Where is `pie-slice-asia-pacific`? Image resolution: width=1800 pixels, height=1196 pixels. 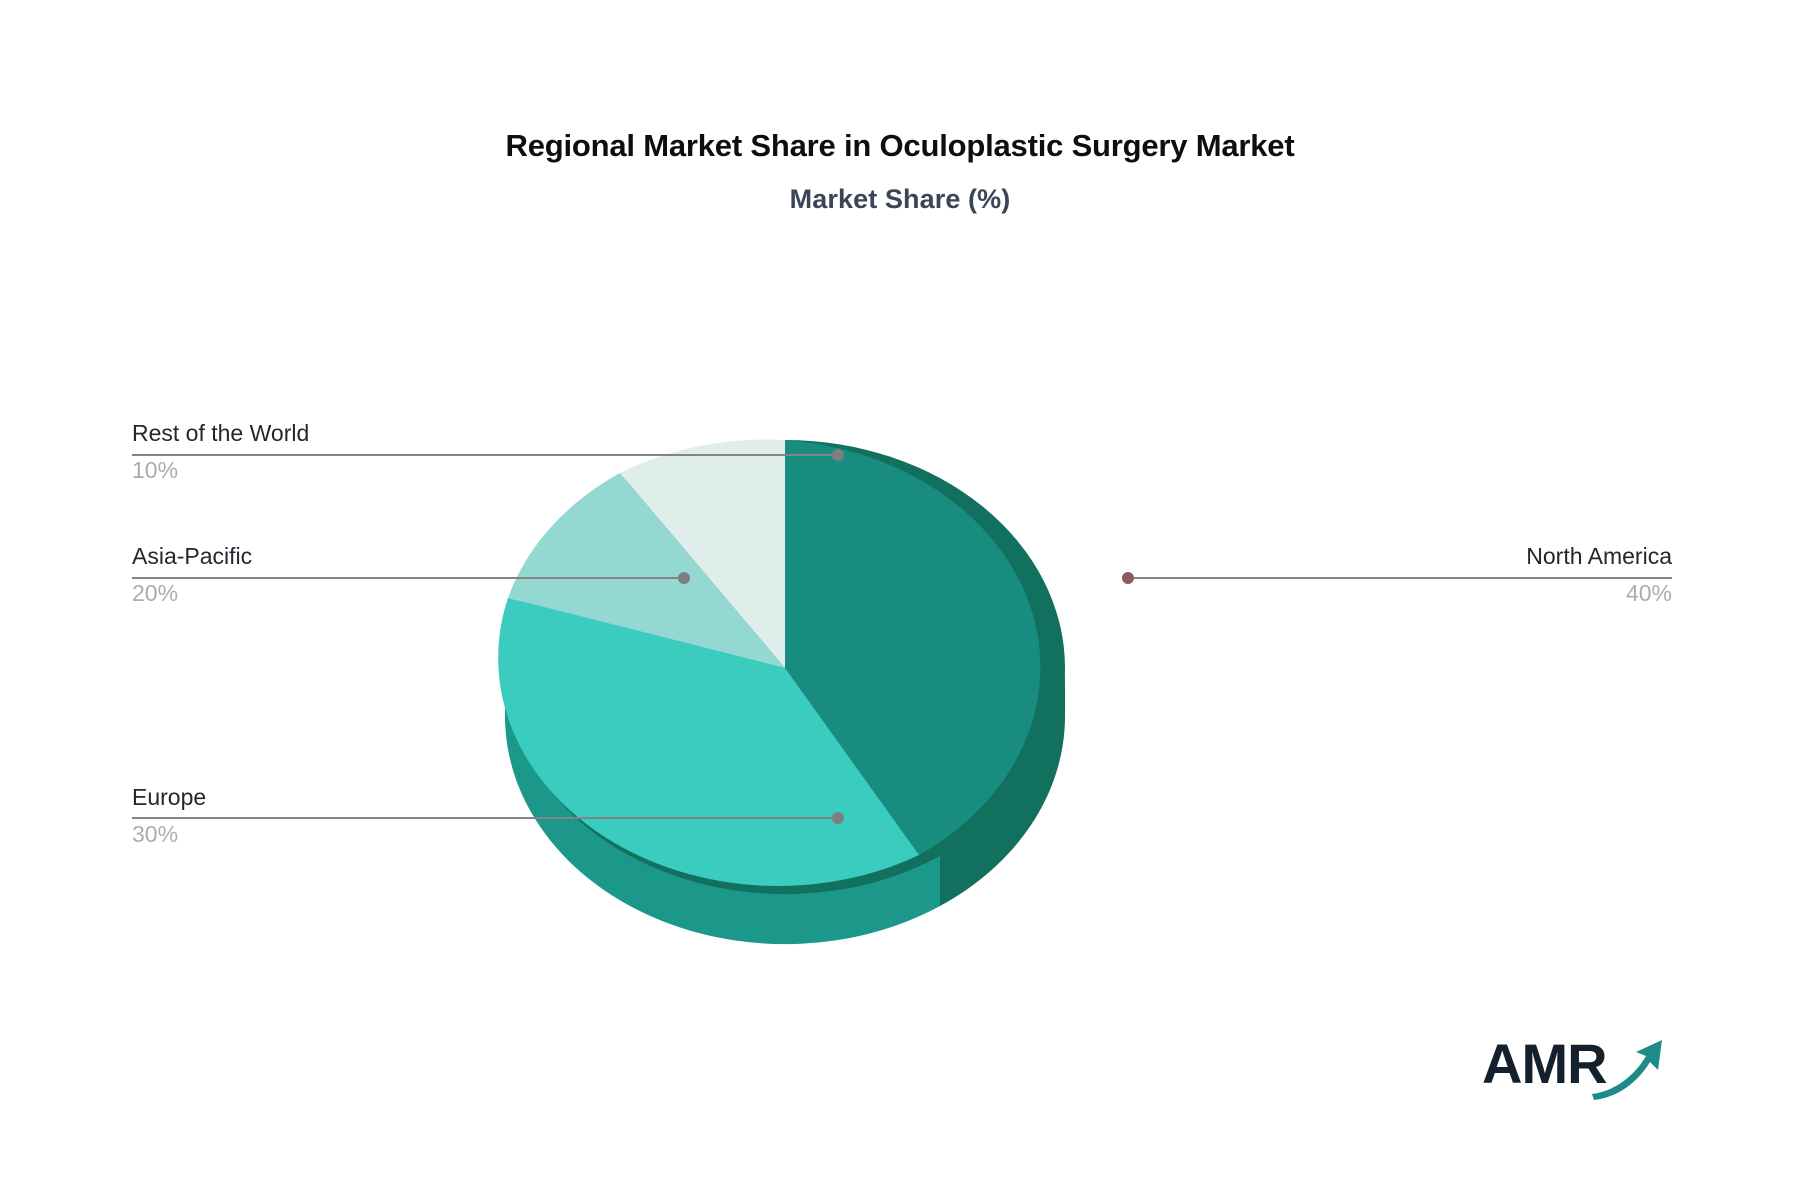
pie-slice-asia-pacific is located at coordinates (646, 570).